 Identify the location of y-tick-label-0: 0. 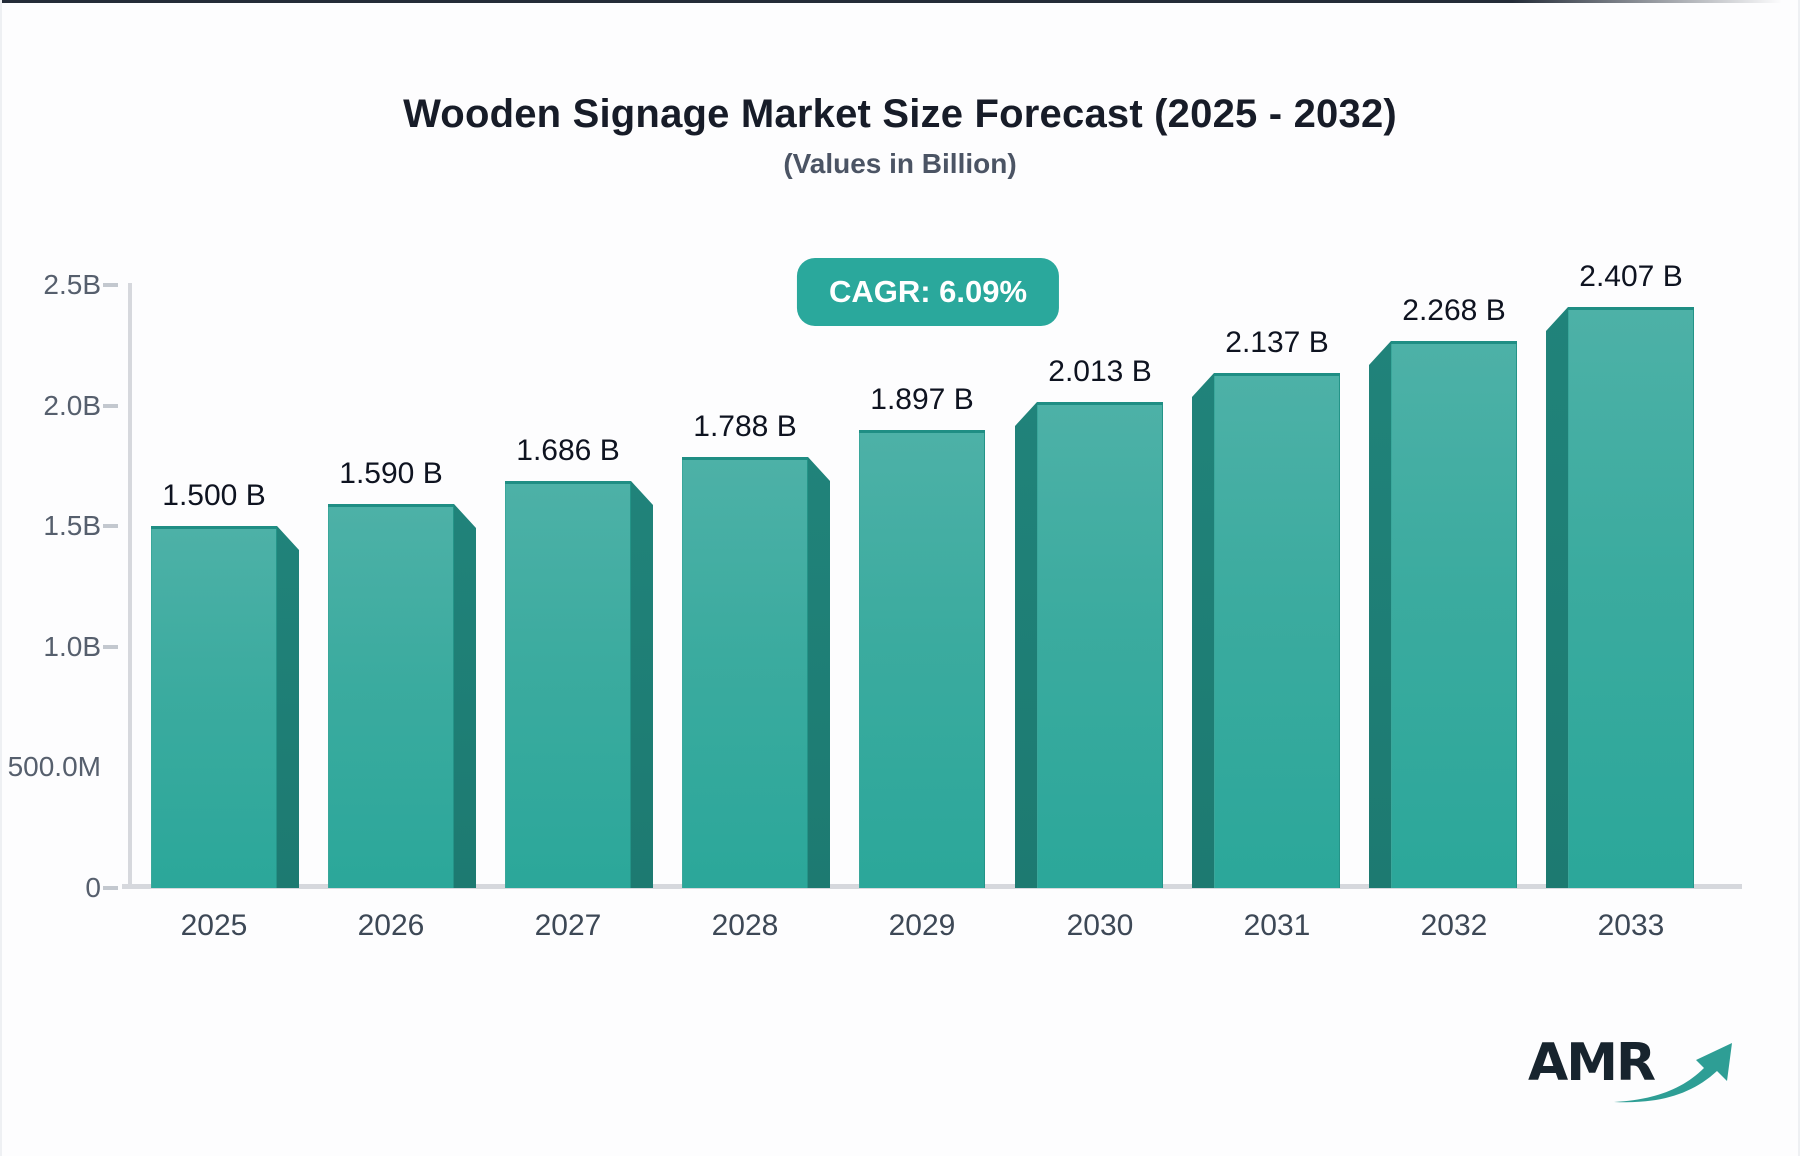
(93, 887).